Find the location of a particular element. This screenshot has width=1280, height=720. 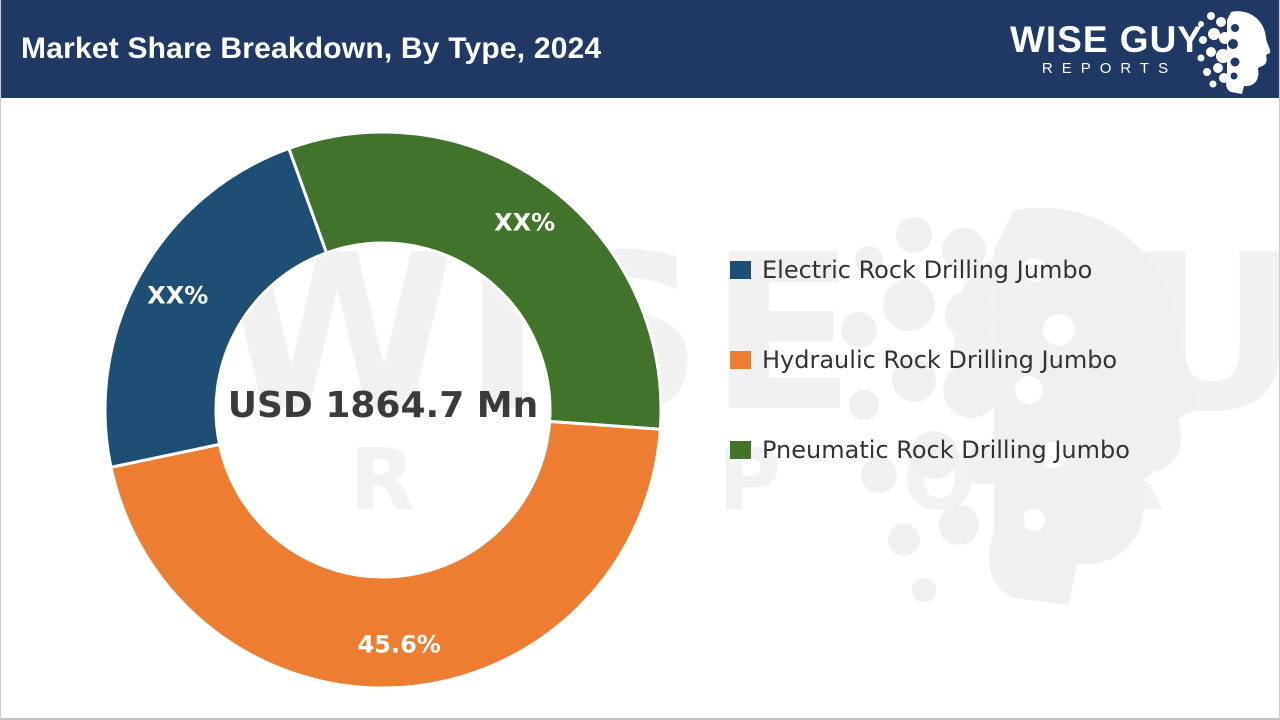

legend-swatch-pneumatic is located at coordinates (740, 450).